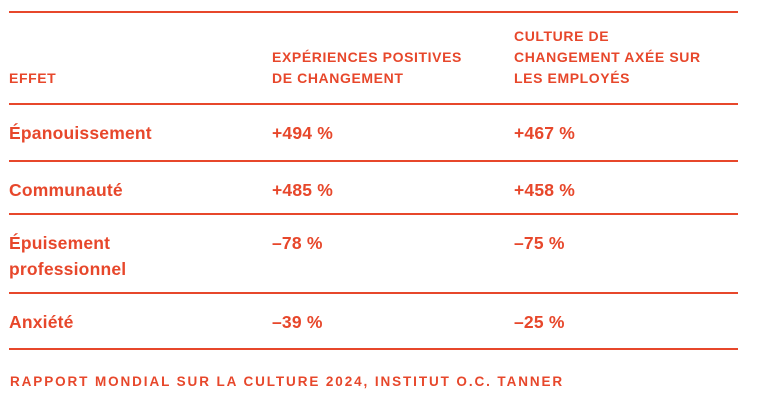  What do you see at coordinates (626, 321) in the screenshot?
I see `value-employee-culture: –25 %` at bounding box center [626, 321].